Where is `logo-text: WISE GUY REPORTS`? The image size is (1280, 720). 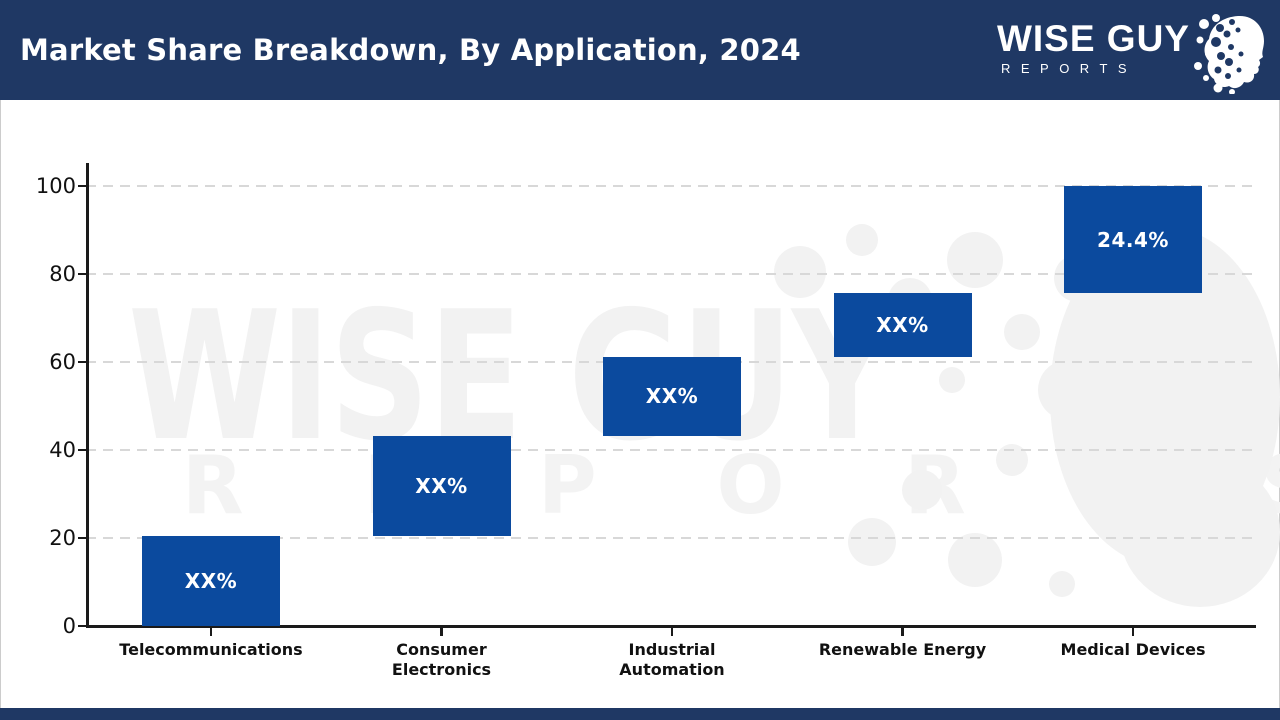 logo-text: WISE GUY REPORTS is located at coordinates (1093, 48).